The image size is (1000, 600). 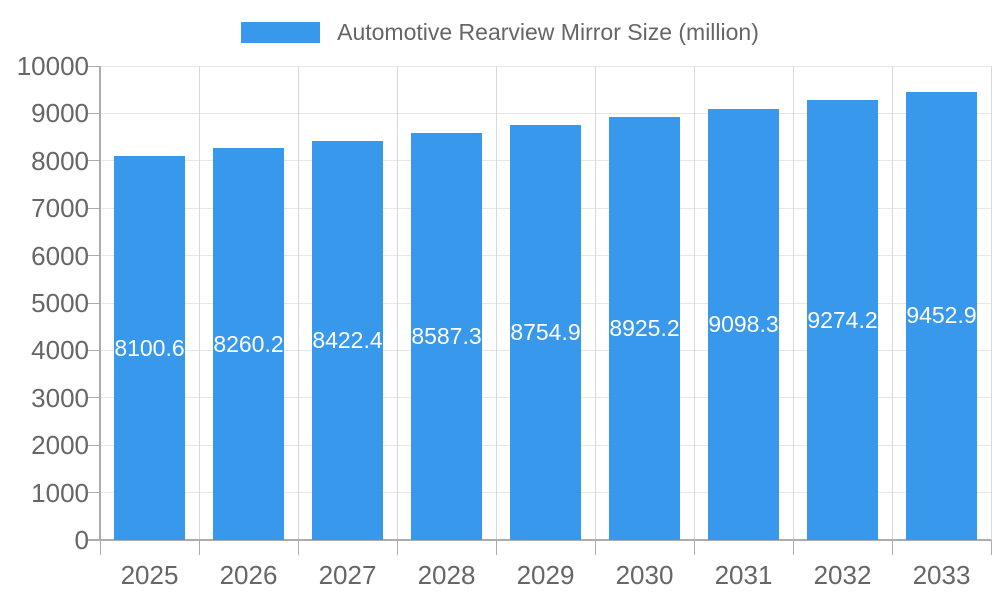 I want to click on bar-value-label: 8260.2, so click(x=248, y=343).